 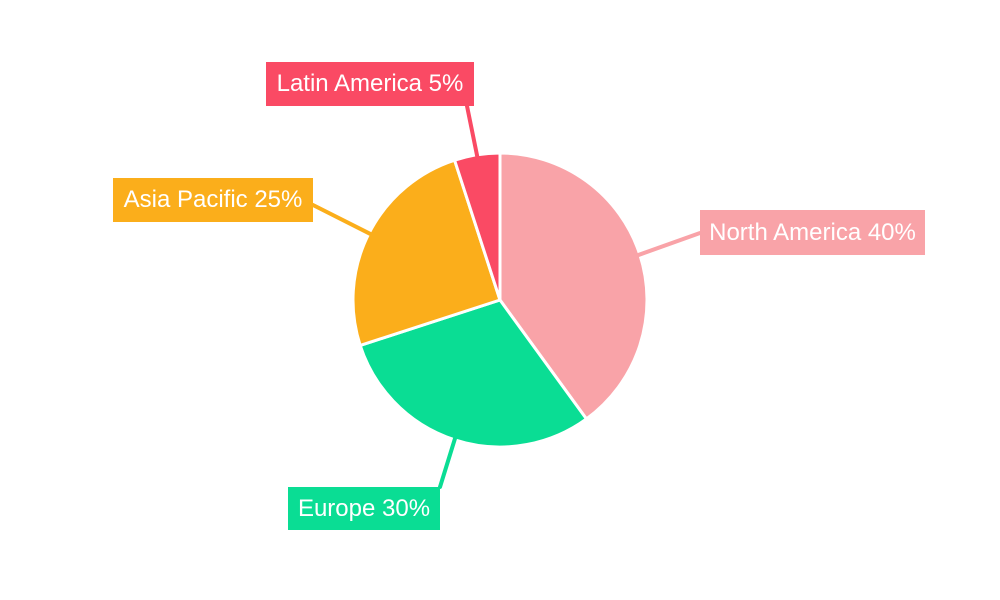 I want to click on callout-north-america: North America 40%, so click(x=812, y=232).